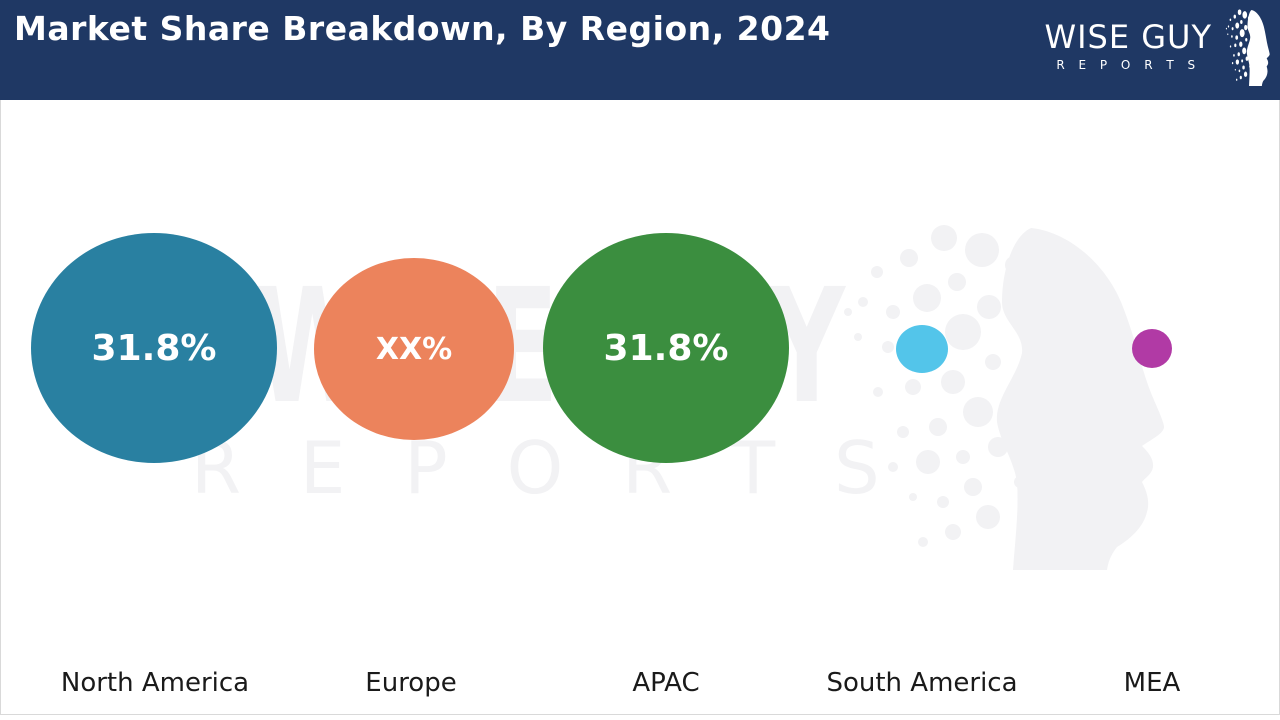  What do you see at coordinates (1152, 683) in the screenshot?
I see `category-label-mea: MEA` at bounding box center [1152, 683].